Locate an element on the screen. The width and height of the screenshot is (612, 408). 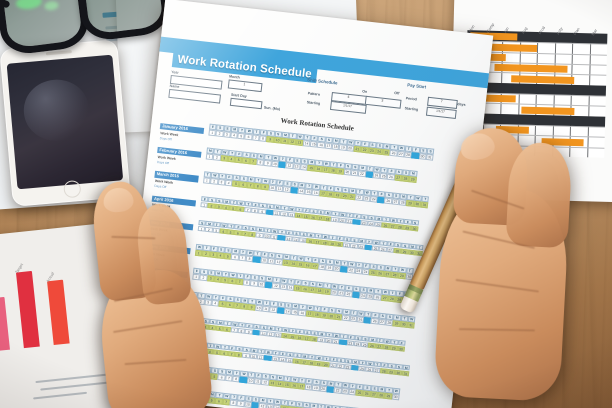
field-input-name is located at coordinates (194, 96).